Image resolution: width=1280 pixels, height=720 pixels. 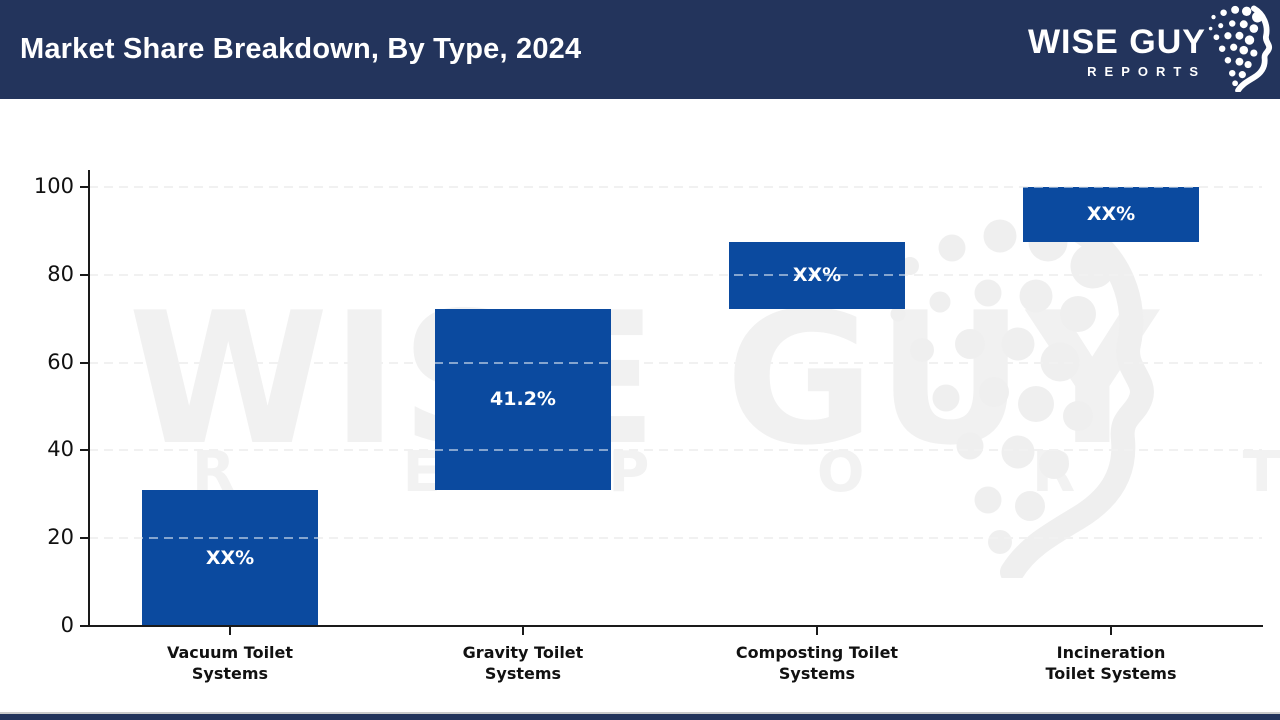 I want to click on y-axis-line, so click(x=89, y=398).